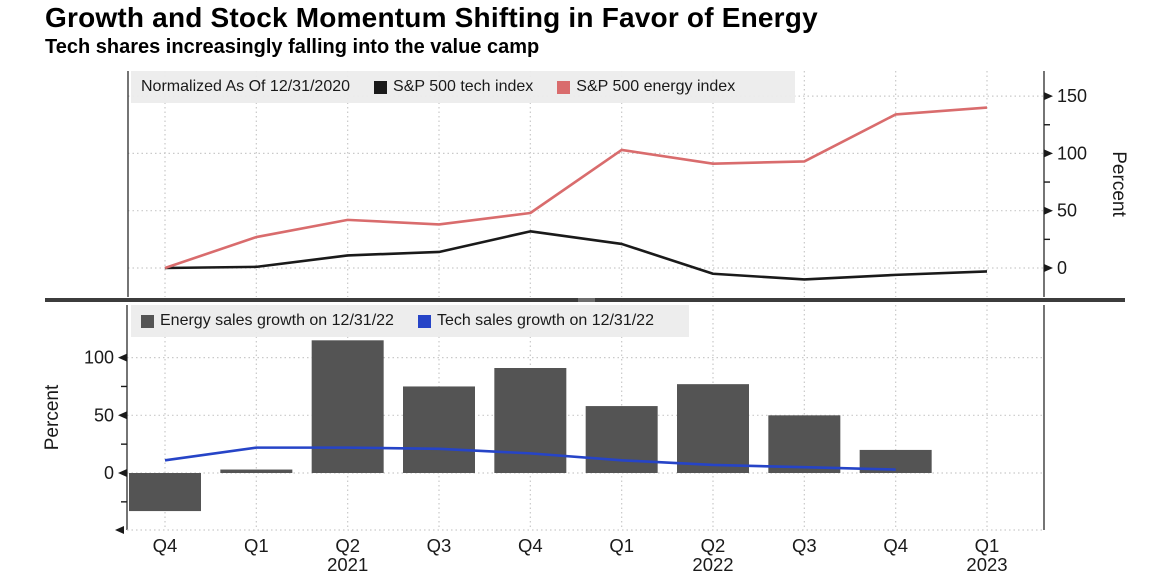 Image resolution: width=1170 pixels, height=574 pixels. I want to click on year-label: 2021, so click(347, 564).